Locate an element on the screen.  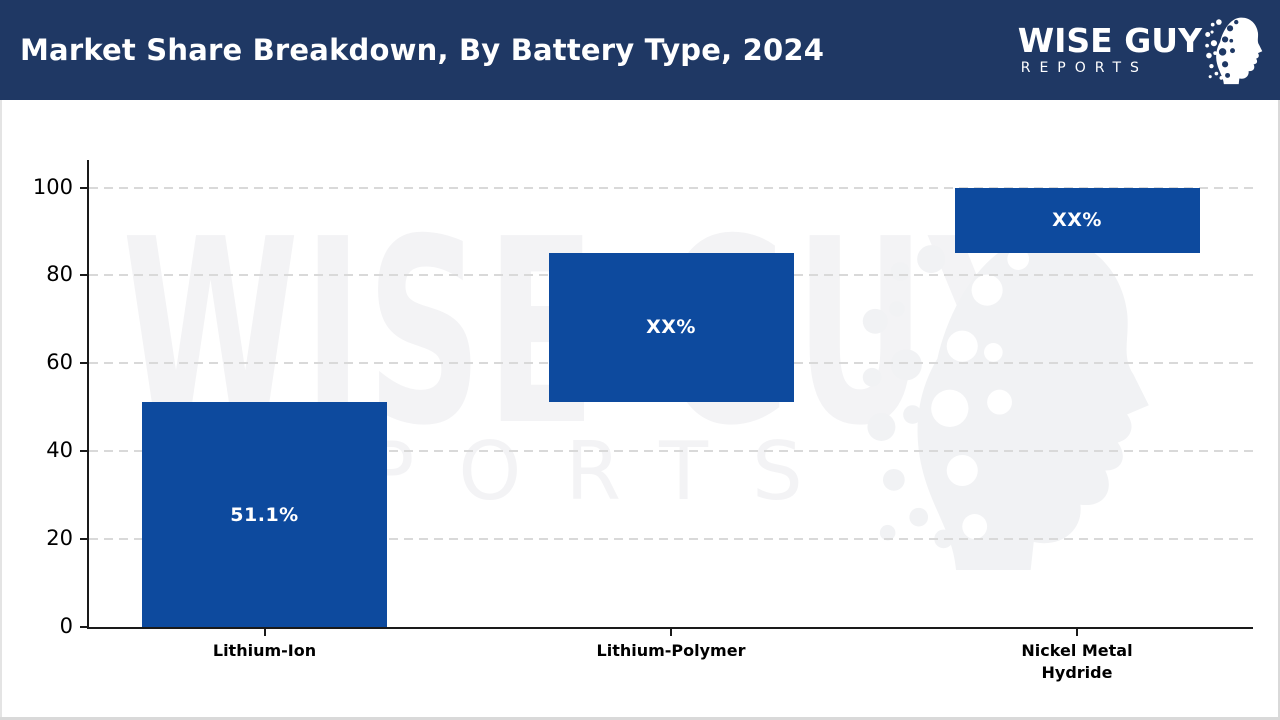
y-tick-label: 40 is located at coordinates (59, 450).